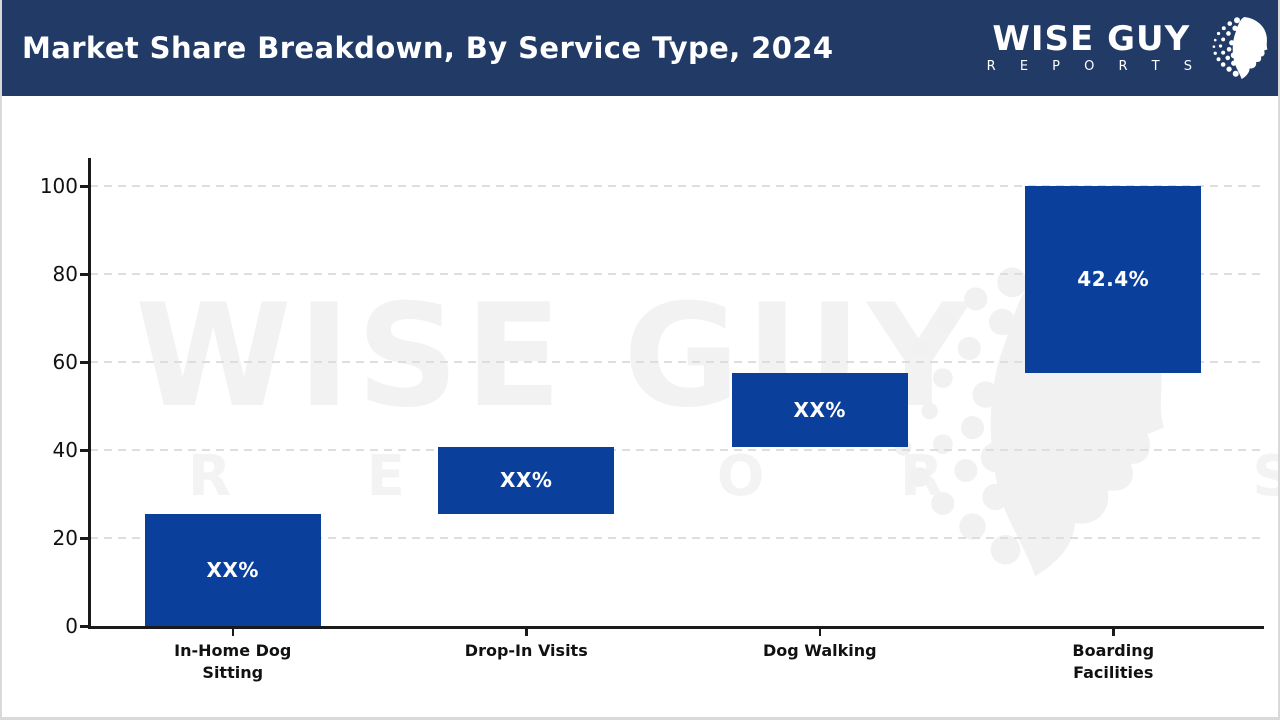 The image size is (1280, 720). I want to click on logo-text: WISE GUY R E P O R T S, so click(1091, 46).